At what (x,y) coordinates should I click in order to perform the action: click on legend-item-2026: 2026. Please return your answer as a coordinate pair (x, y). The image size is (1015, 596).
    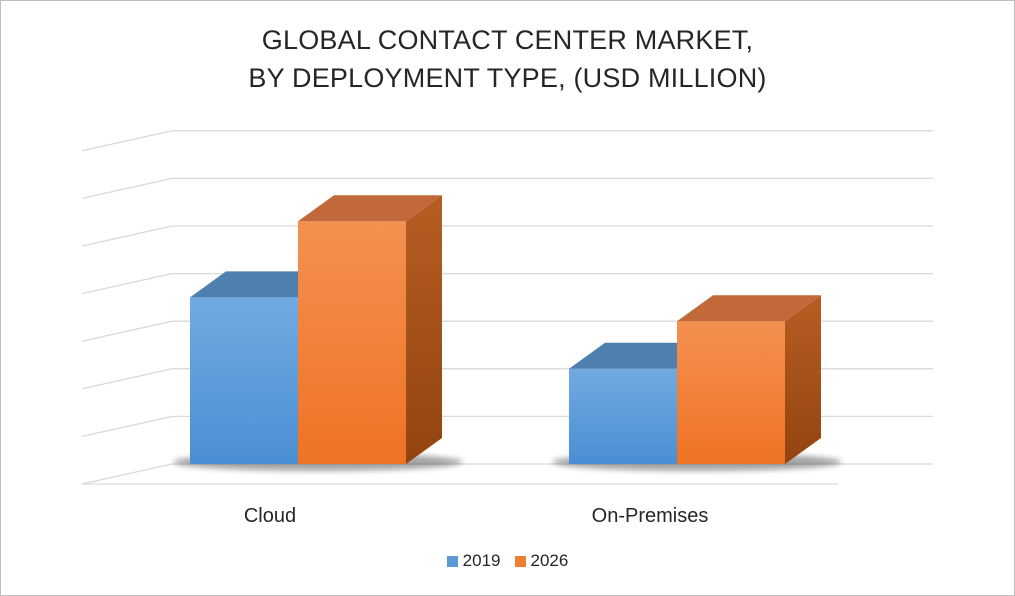
    Looking at the image, I should click on (541, 561).